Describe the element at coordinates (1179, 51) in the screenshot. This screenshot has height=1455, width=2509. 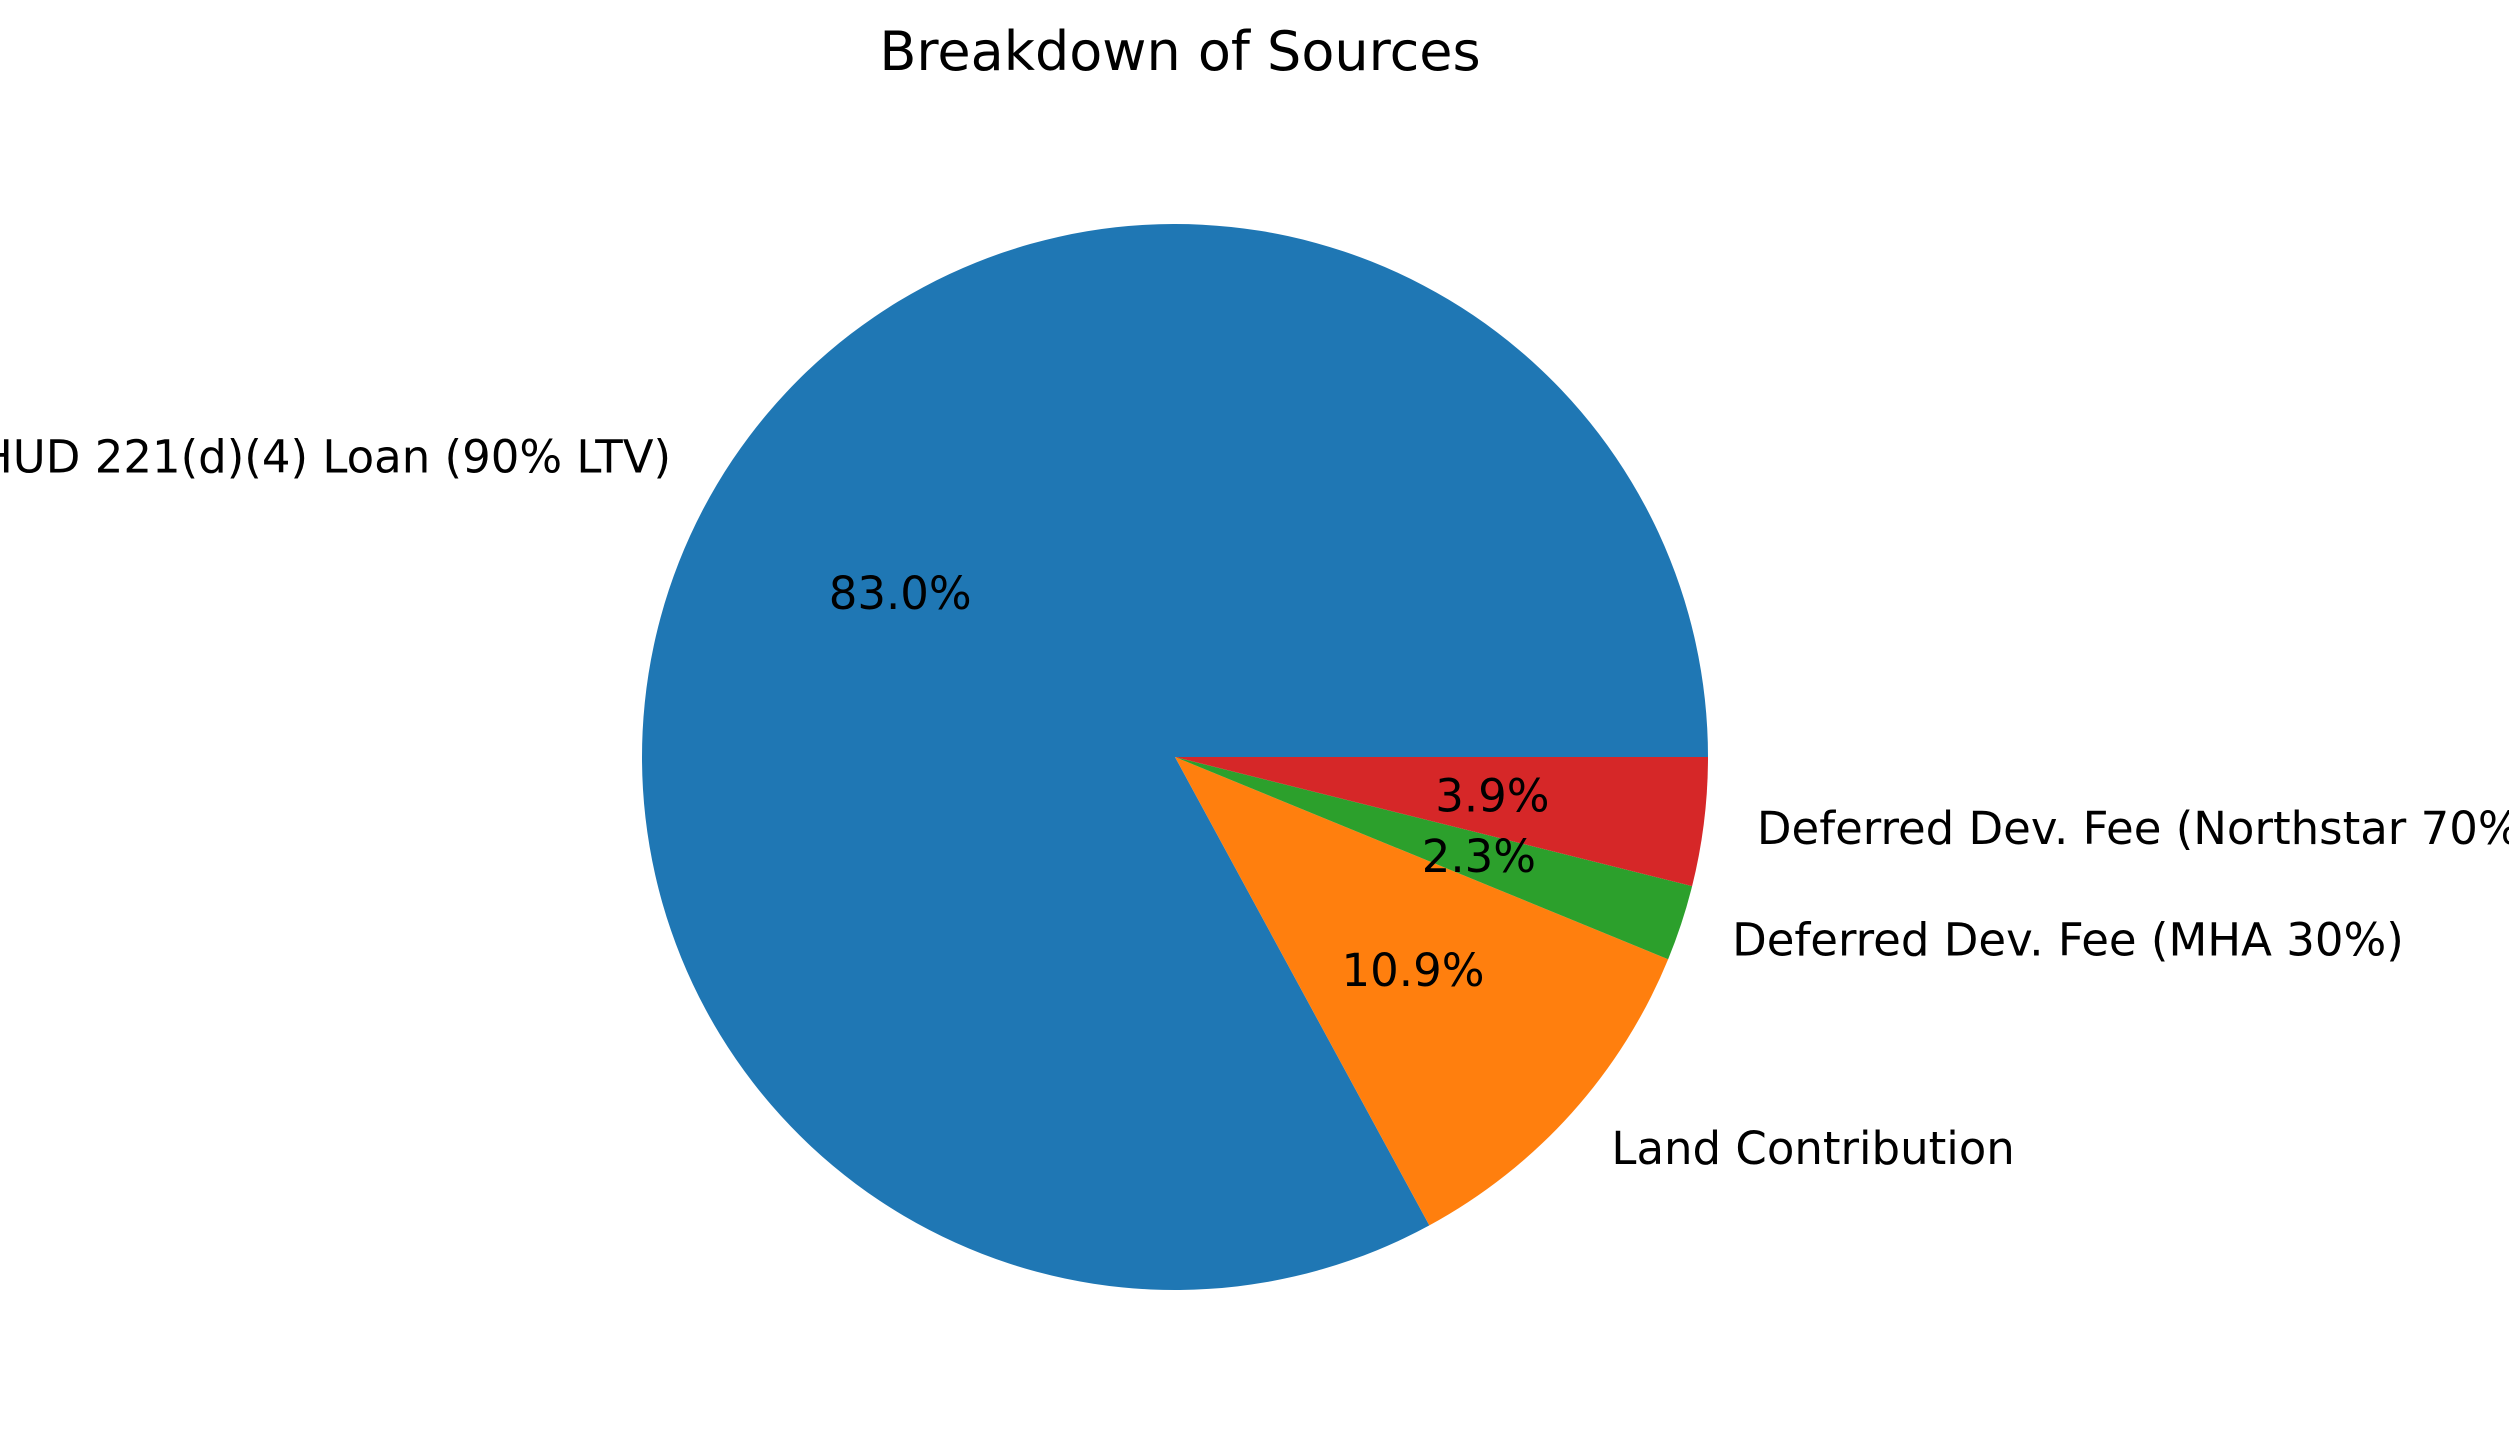
I see `chart-title: Breakdown of Sources` at that location.